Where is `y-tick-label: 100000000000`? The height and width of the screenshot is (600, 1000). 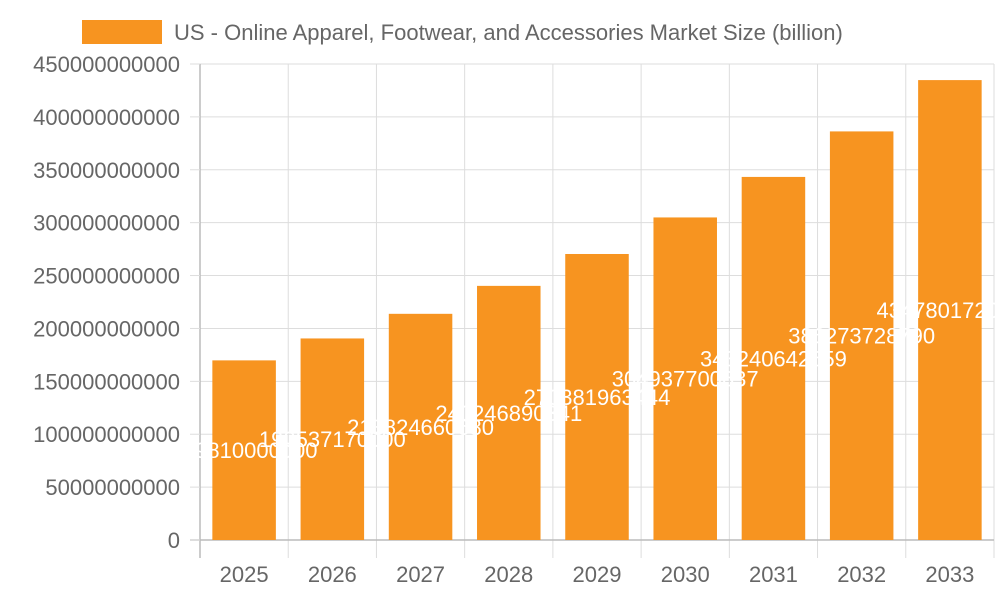 y-tick-label: 100000000000 is located at coordinates (106, 434).